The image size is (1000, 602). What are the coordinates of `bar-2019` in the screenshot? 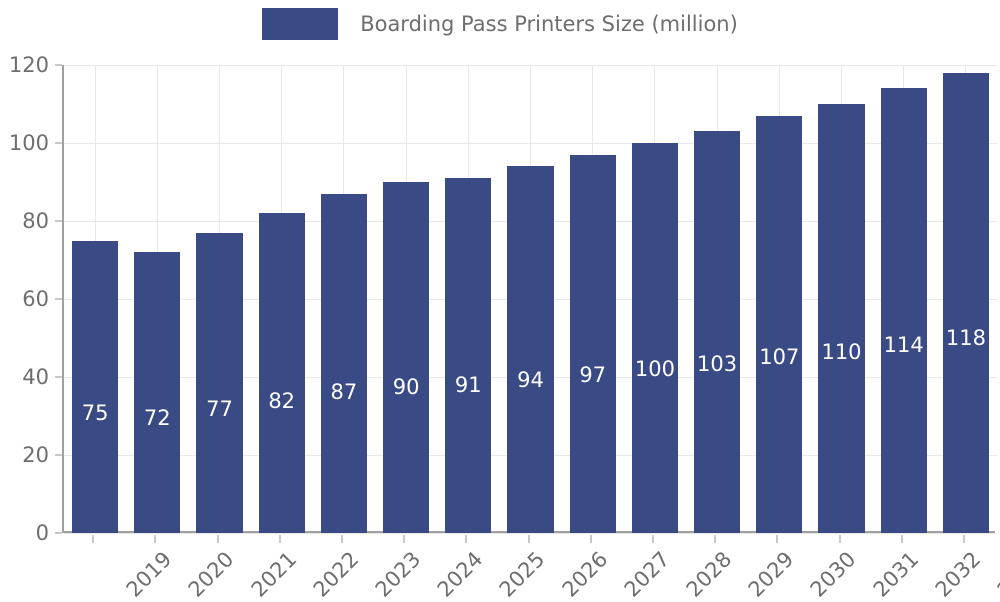 It's located at (95, 386).